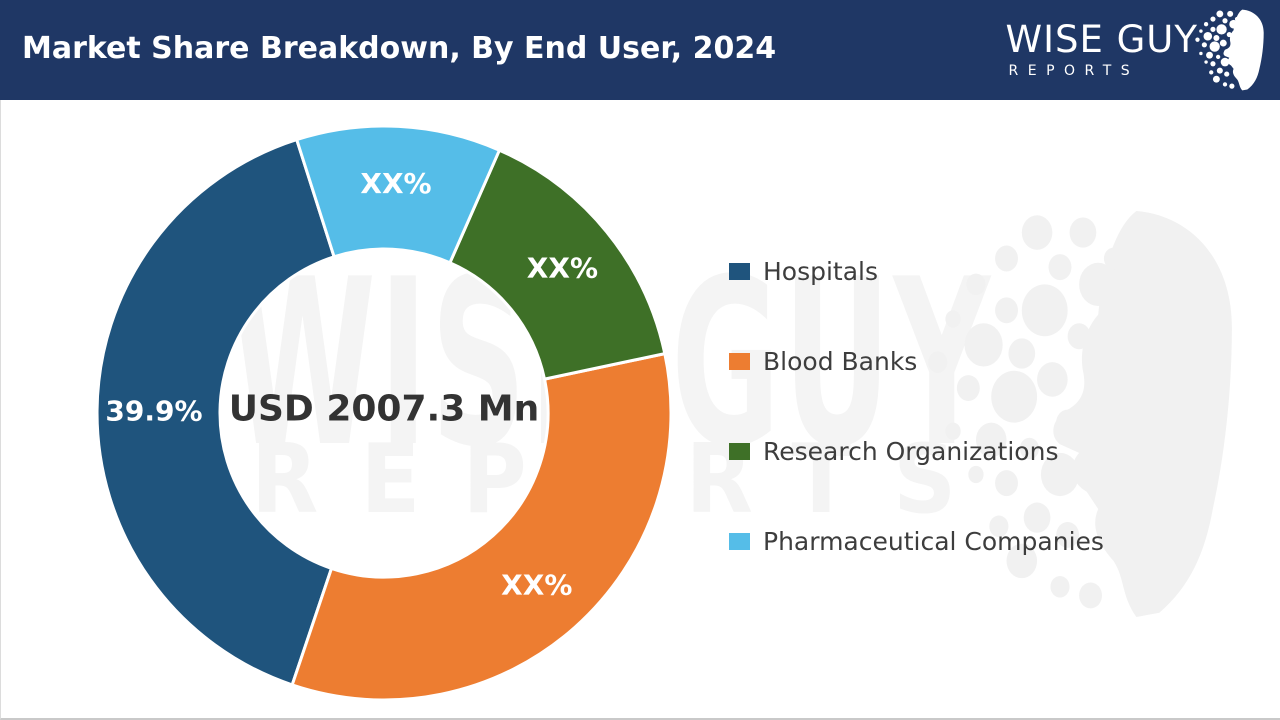  I want to click on donut-segment-research-organizations, so click(557, 264).